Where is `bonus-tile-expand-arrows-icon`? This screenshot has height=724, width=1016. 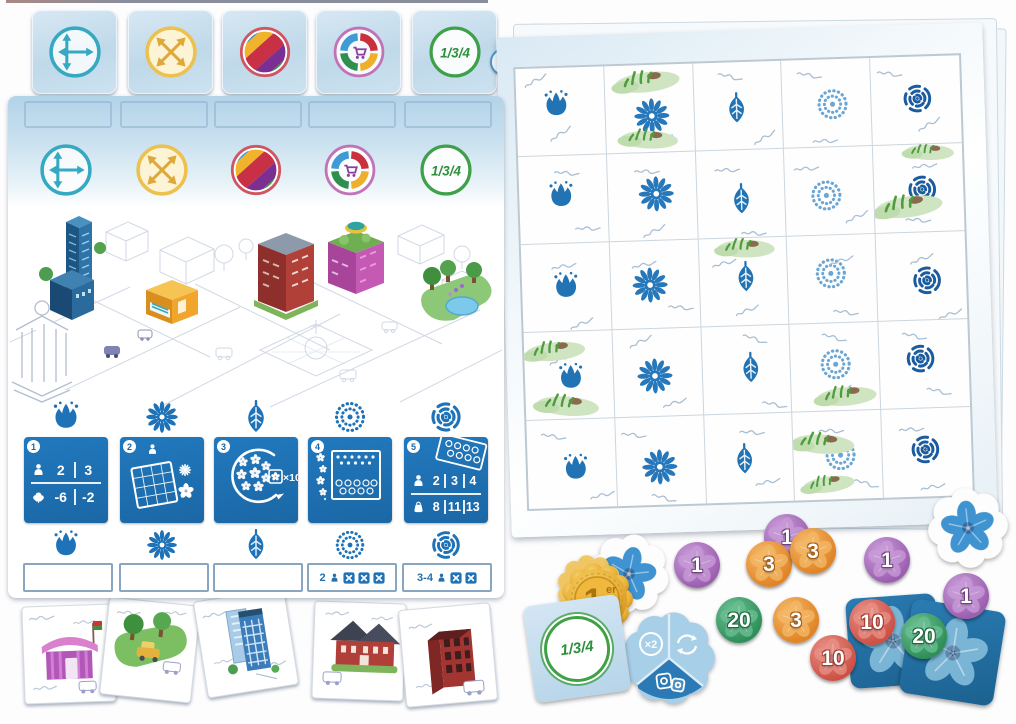
bonus-tile-expand-arrows-icon is located at coordinates (170, 52).